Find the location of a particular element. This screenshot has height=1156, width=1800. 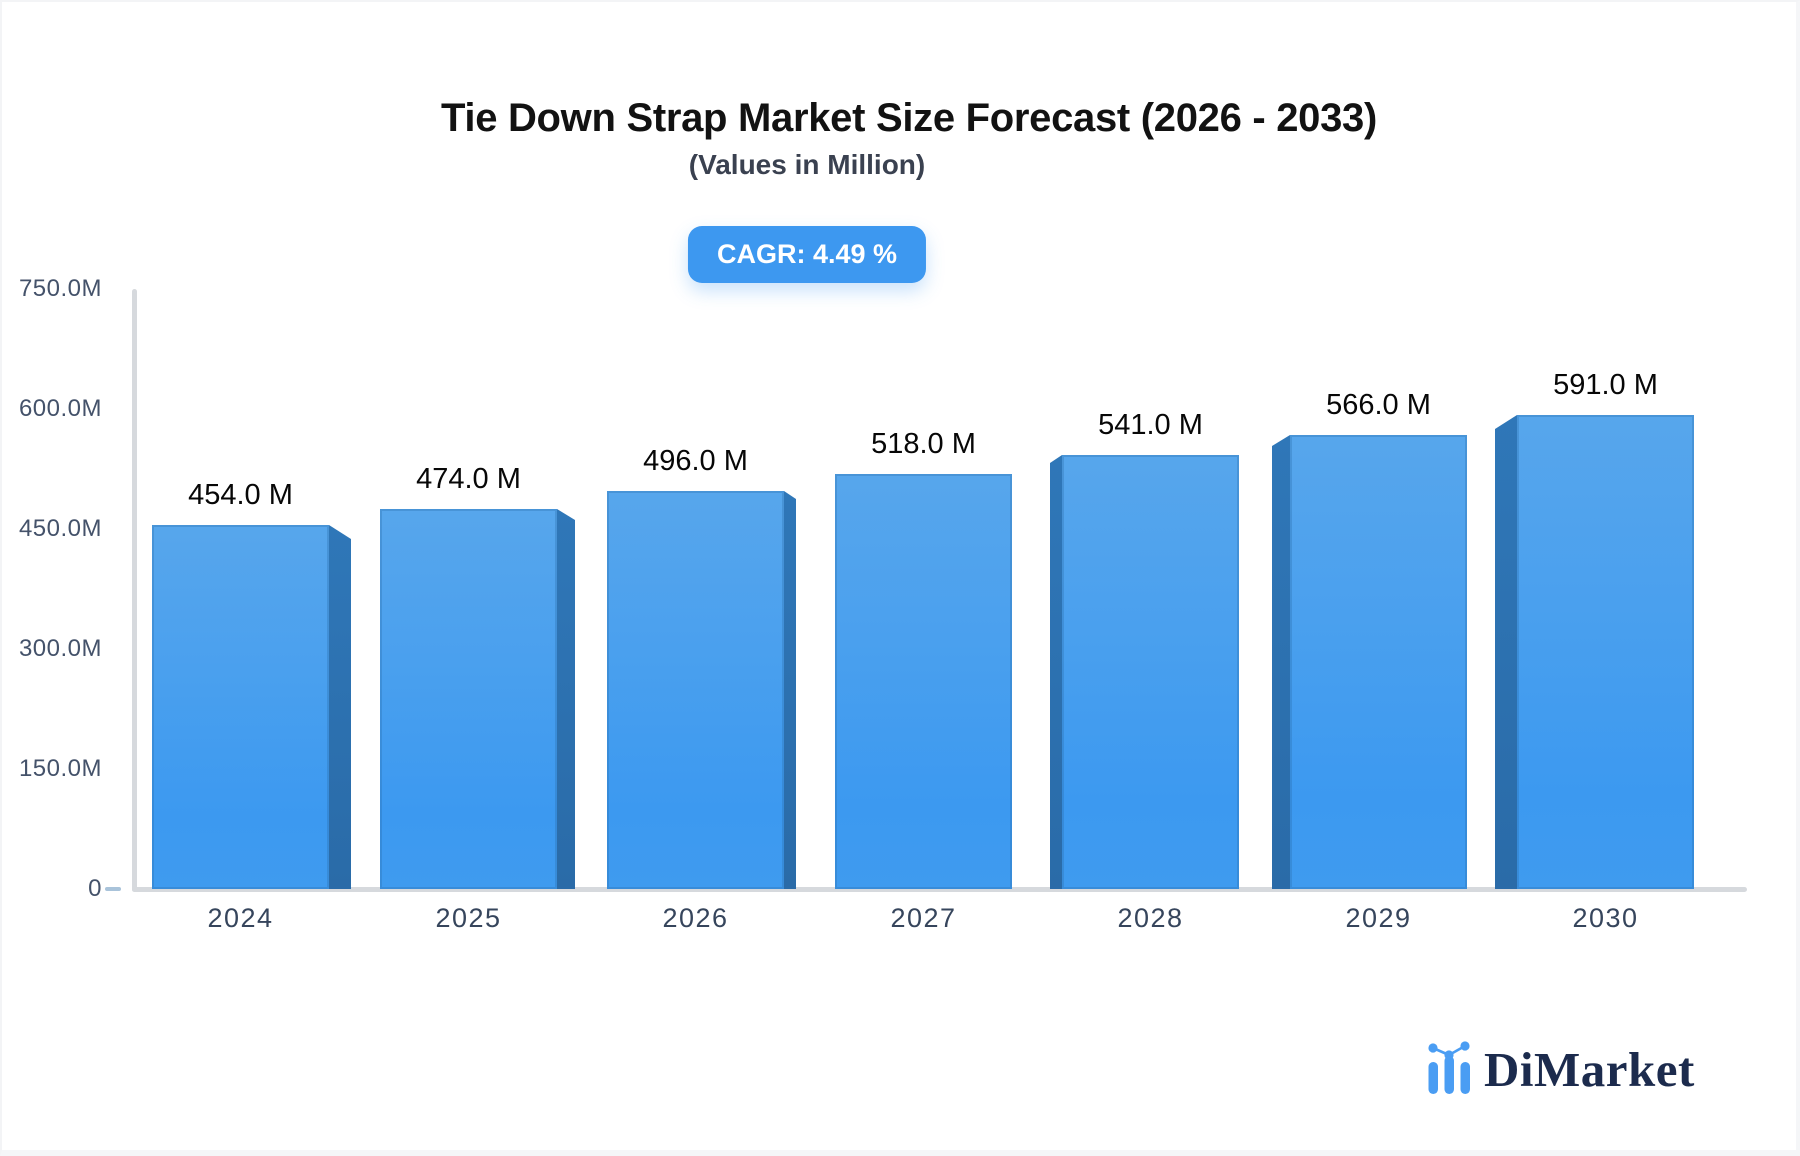

bar-2030 is located at coordinates (1605, 652).